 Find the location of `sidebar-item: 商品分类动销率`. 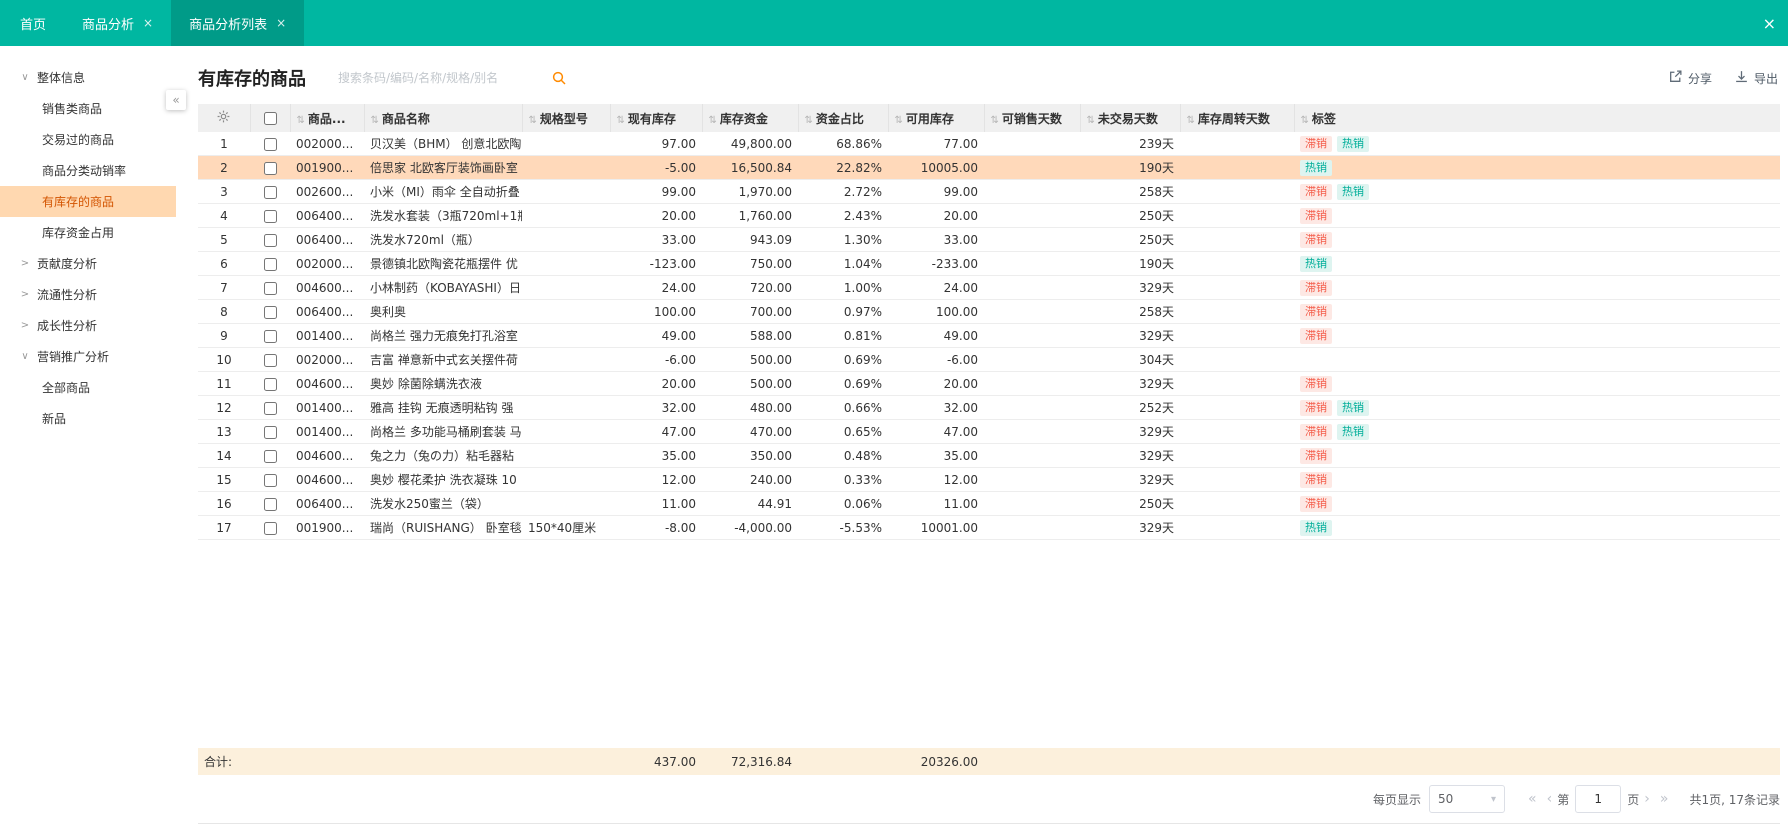

sidebar-item: 商品分类动销率 is located at coordinates (84, 171).